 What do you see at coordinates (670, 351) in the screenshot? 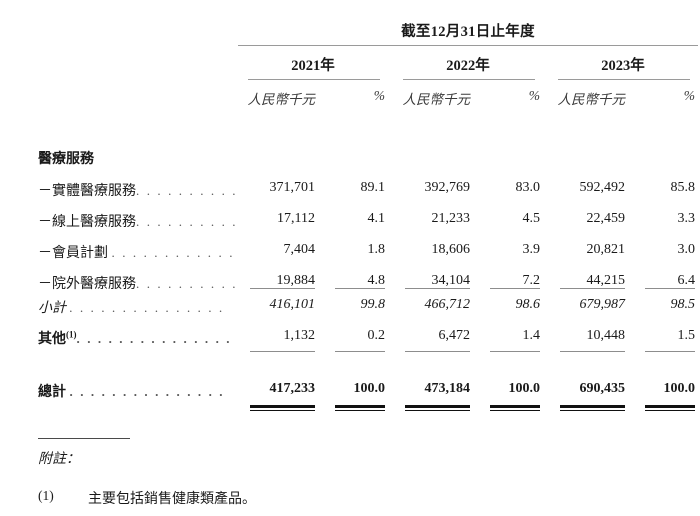
I see `total-rule-percent-2023` at bounding box center [670, 351].